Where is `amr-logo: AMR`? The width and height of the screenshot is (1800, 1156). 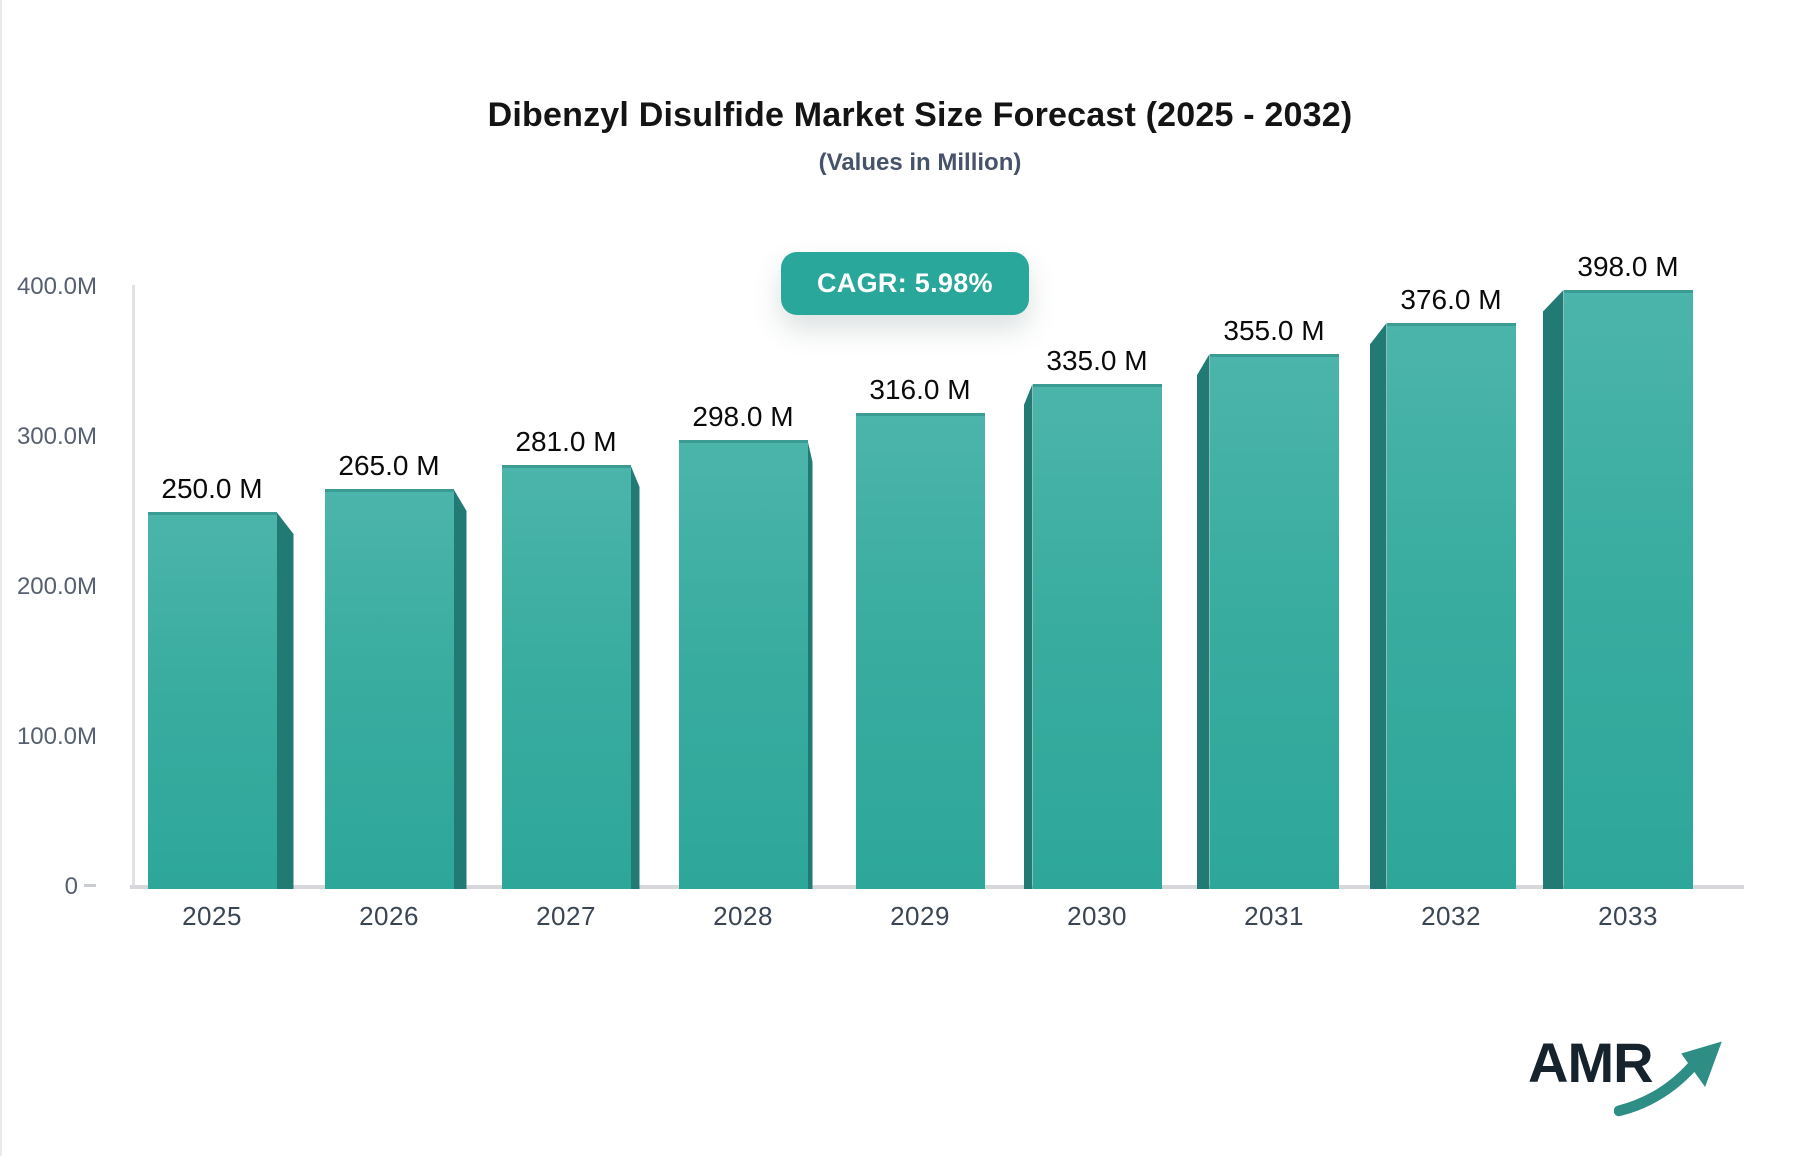
amr-logo: AMR is located at coordinates (1643, 1080).